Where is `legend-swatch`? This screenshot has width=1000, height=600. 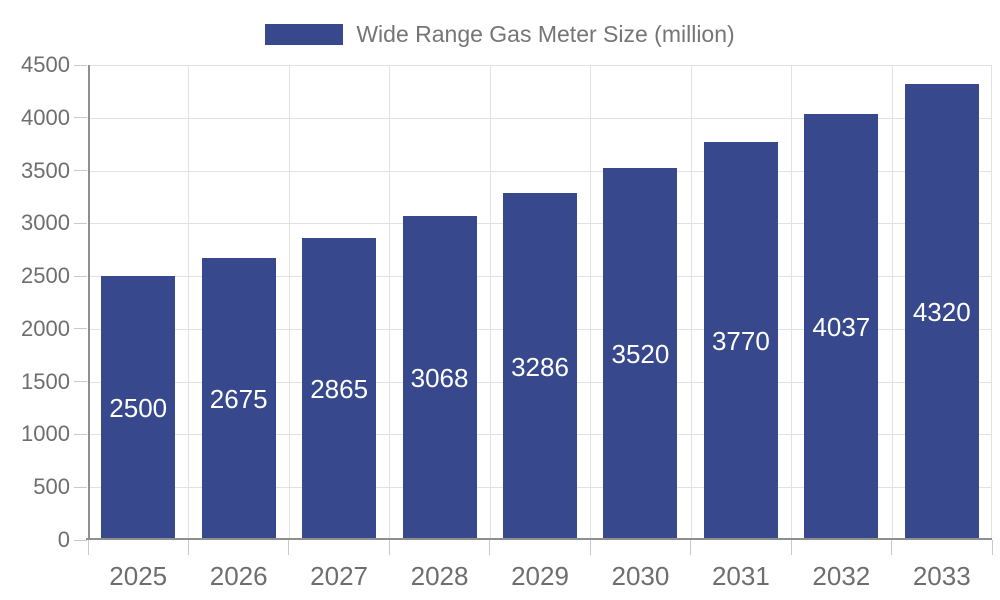 legend-swatch is located at coordinates (304, 34).